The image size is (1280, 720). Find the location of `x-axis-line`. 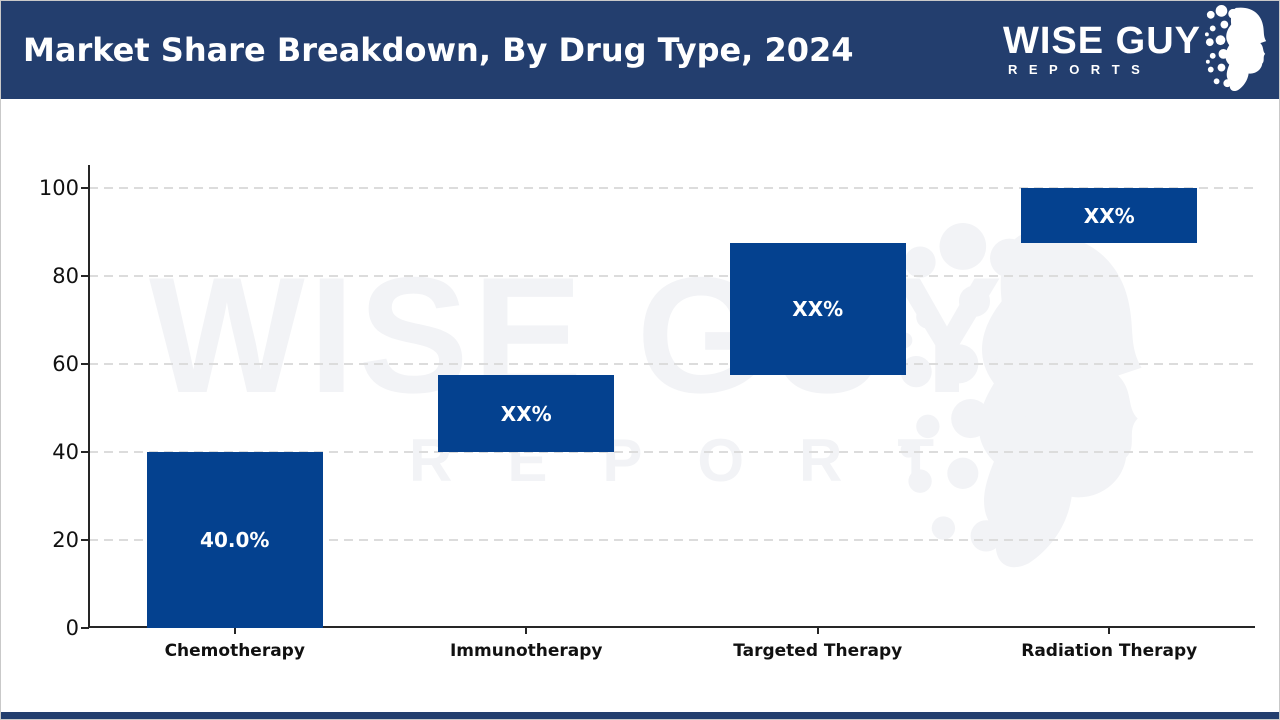

x-axis-line is located at coordinates (671, 627).